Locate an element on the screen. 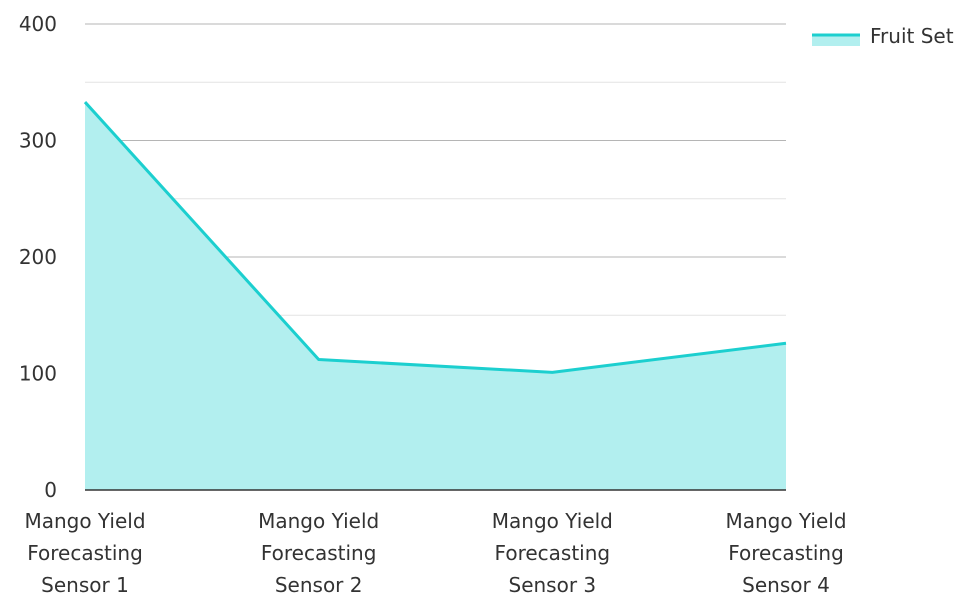 The height and width of the screenshot is (598, 972). x-tick-label: Sensor 2 is located at coordinates (319, 583).